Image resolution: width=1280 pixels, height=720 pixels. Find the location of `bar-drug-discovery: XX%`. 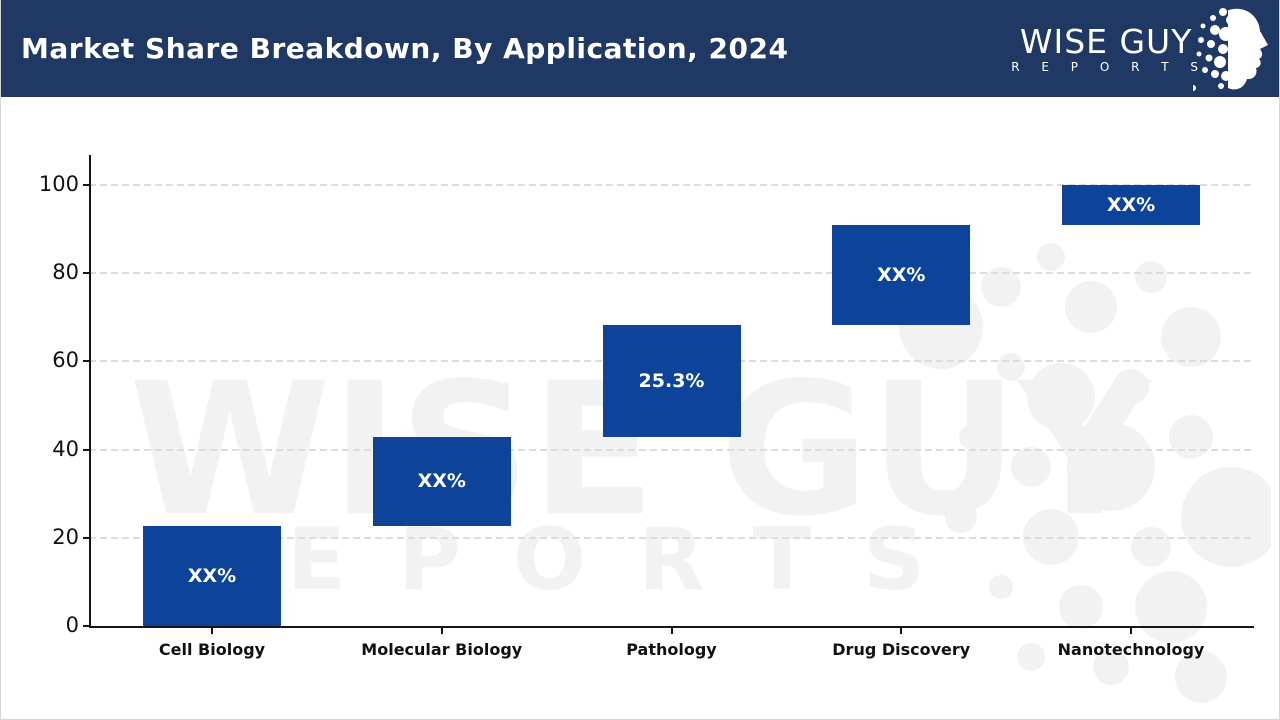

bar-drug-discovery: XX% is located at coordinates (901, 275).